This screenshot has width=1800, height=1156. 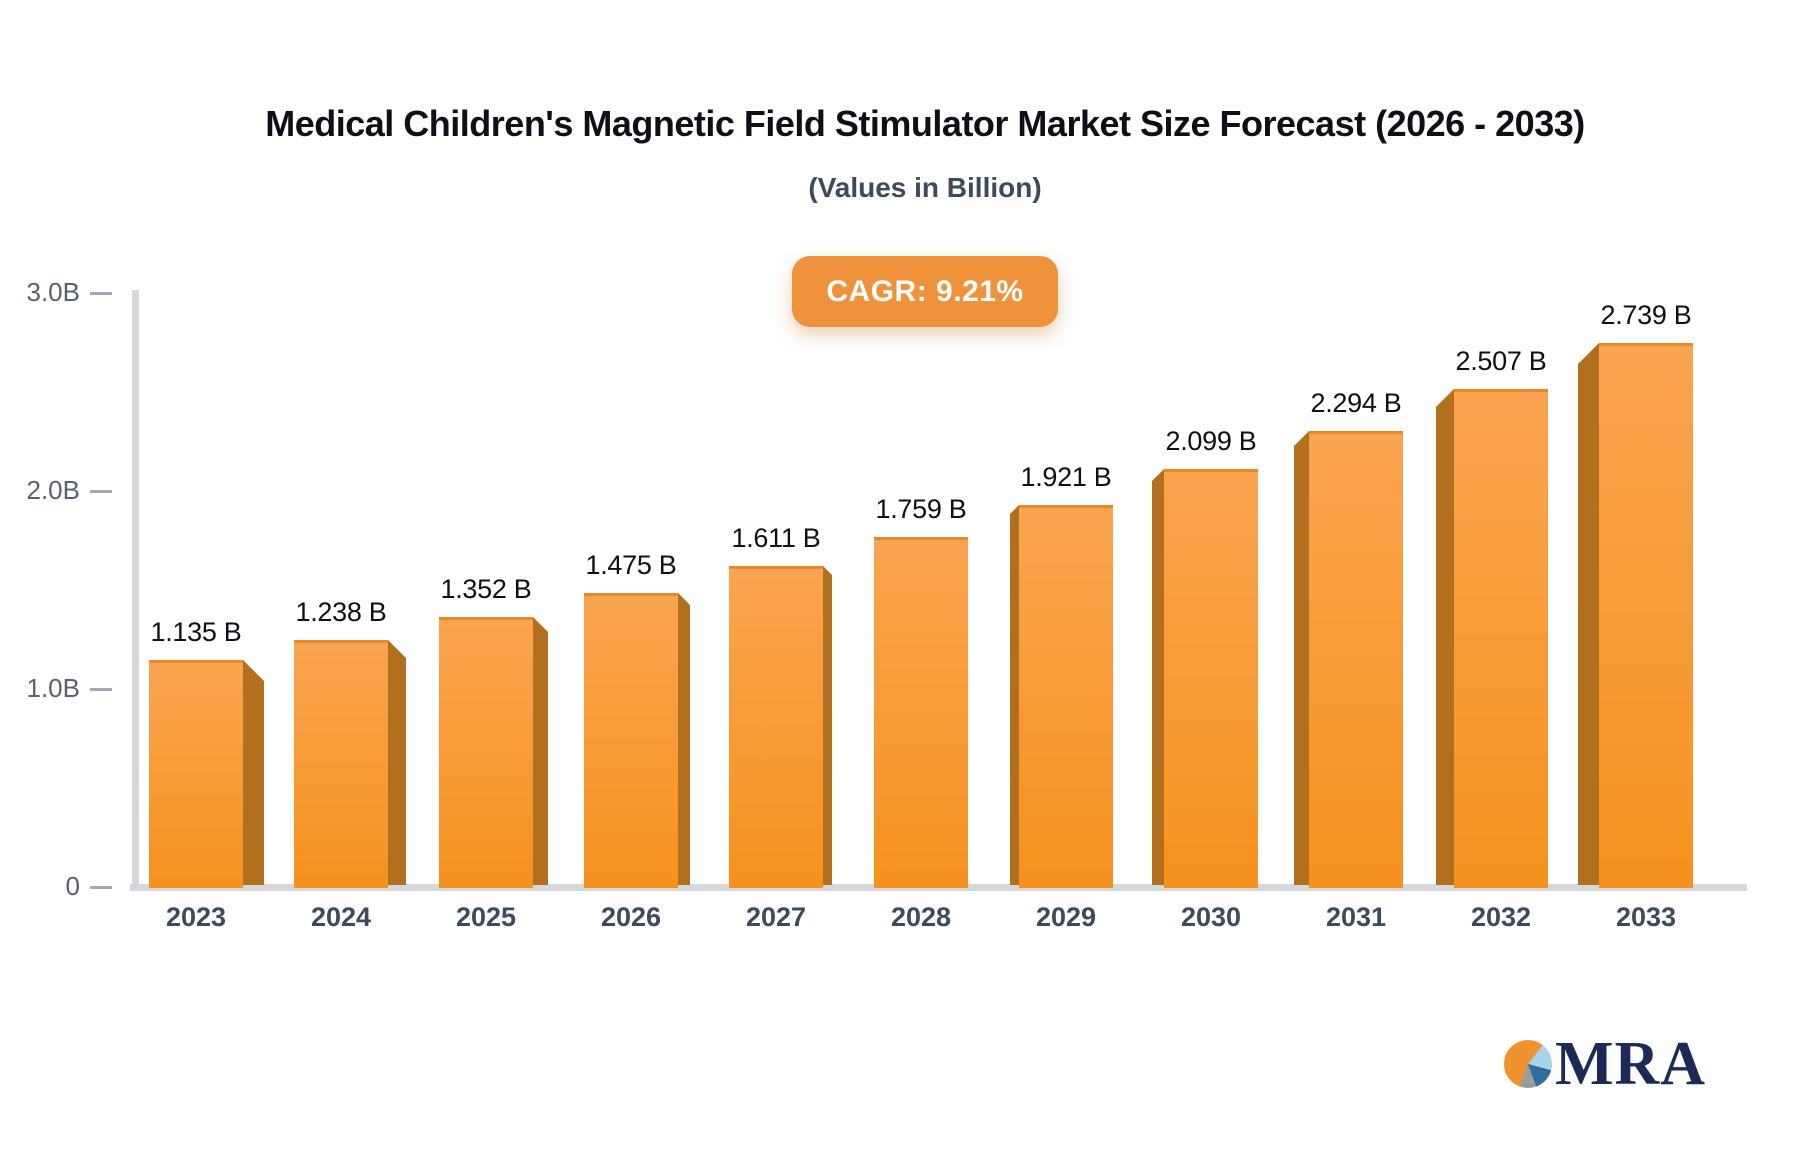 I want to click on y-axis-line, so click(x=135, y=590).